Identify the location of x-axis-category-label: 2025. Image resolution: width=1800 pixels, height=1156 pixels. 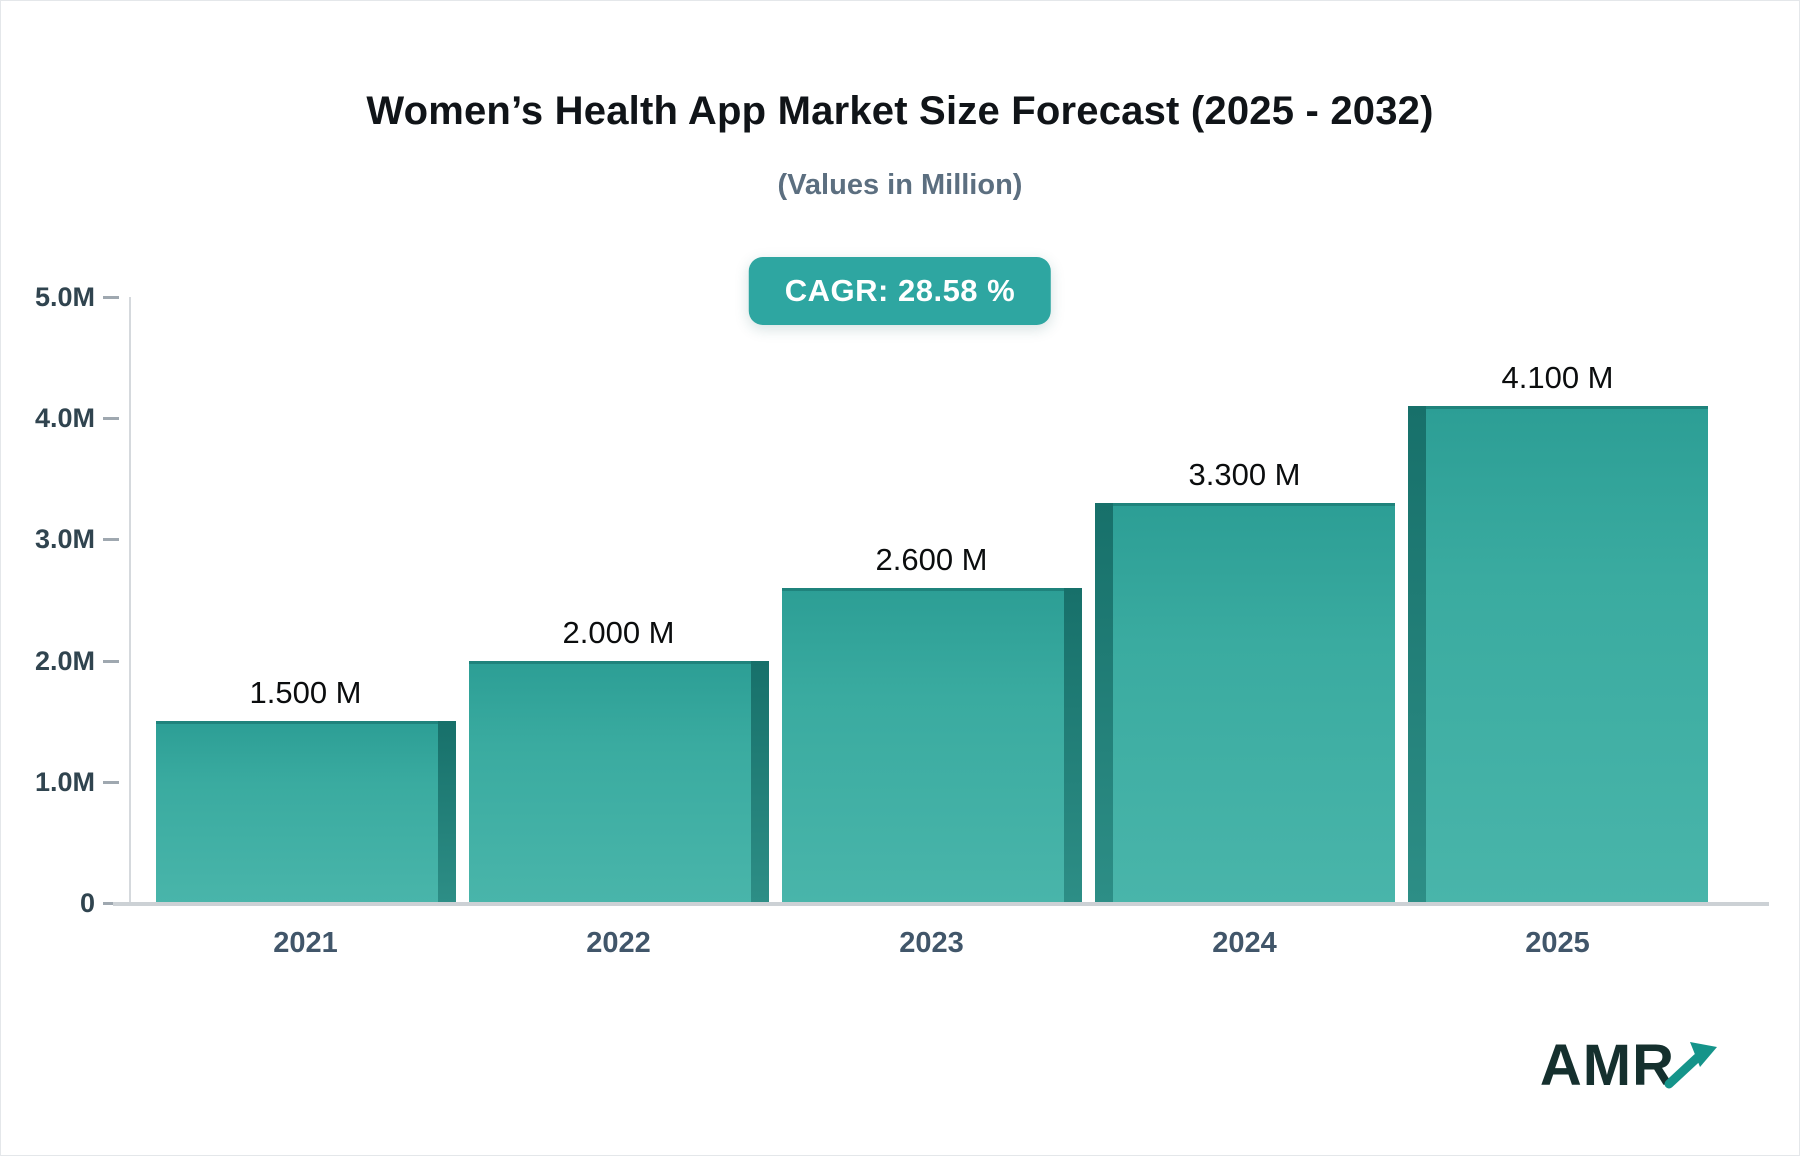
(1557, 943).